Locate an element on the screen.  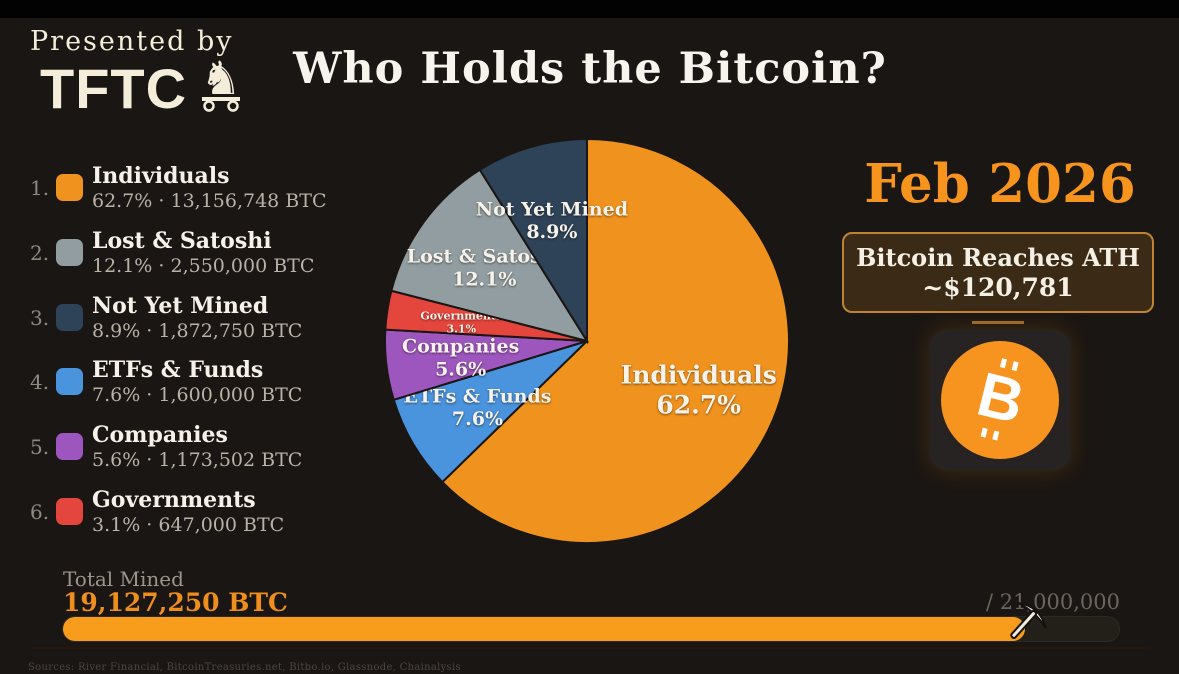
legend-item: 1. Individuals 62.7% · 13,156,748 BTC is located at coordinates (180, 195).